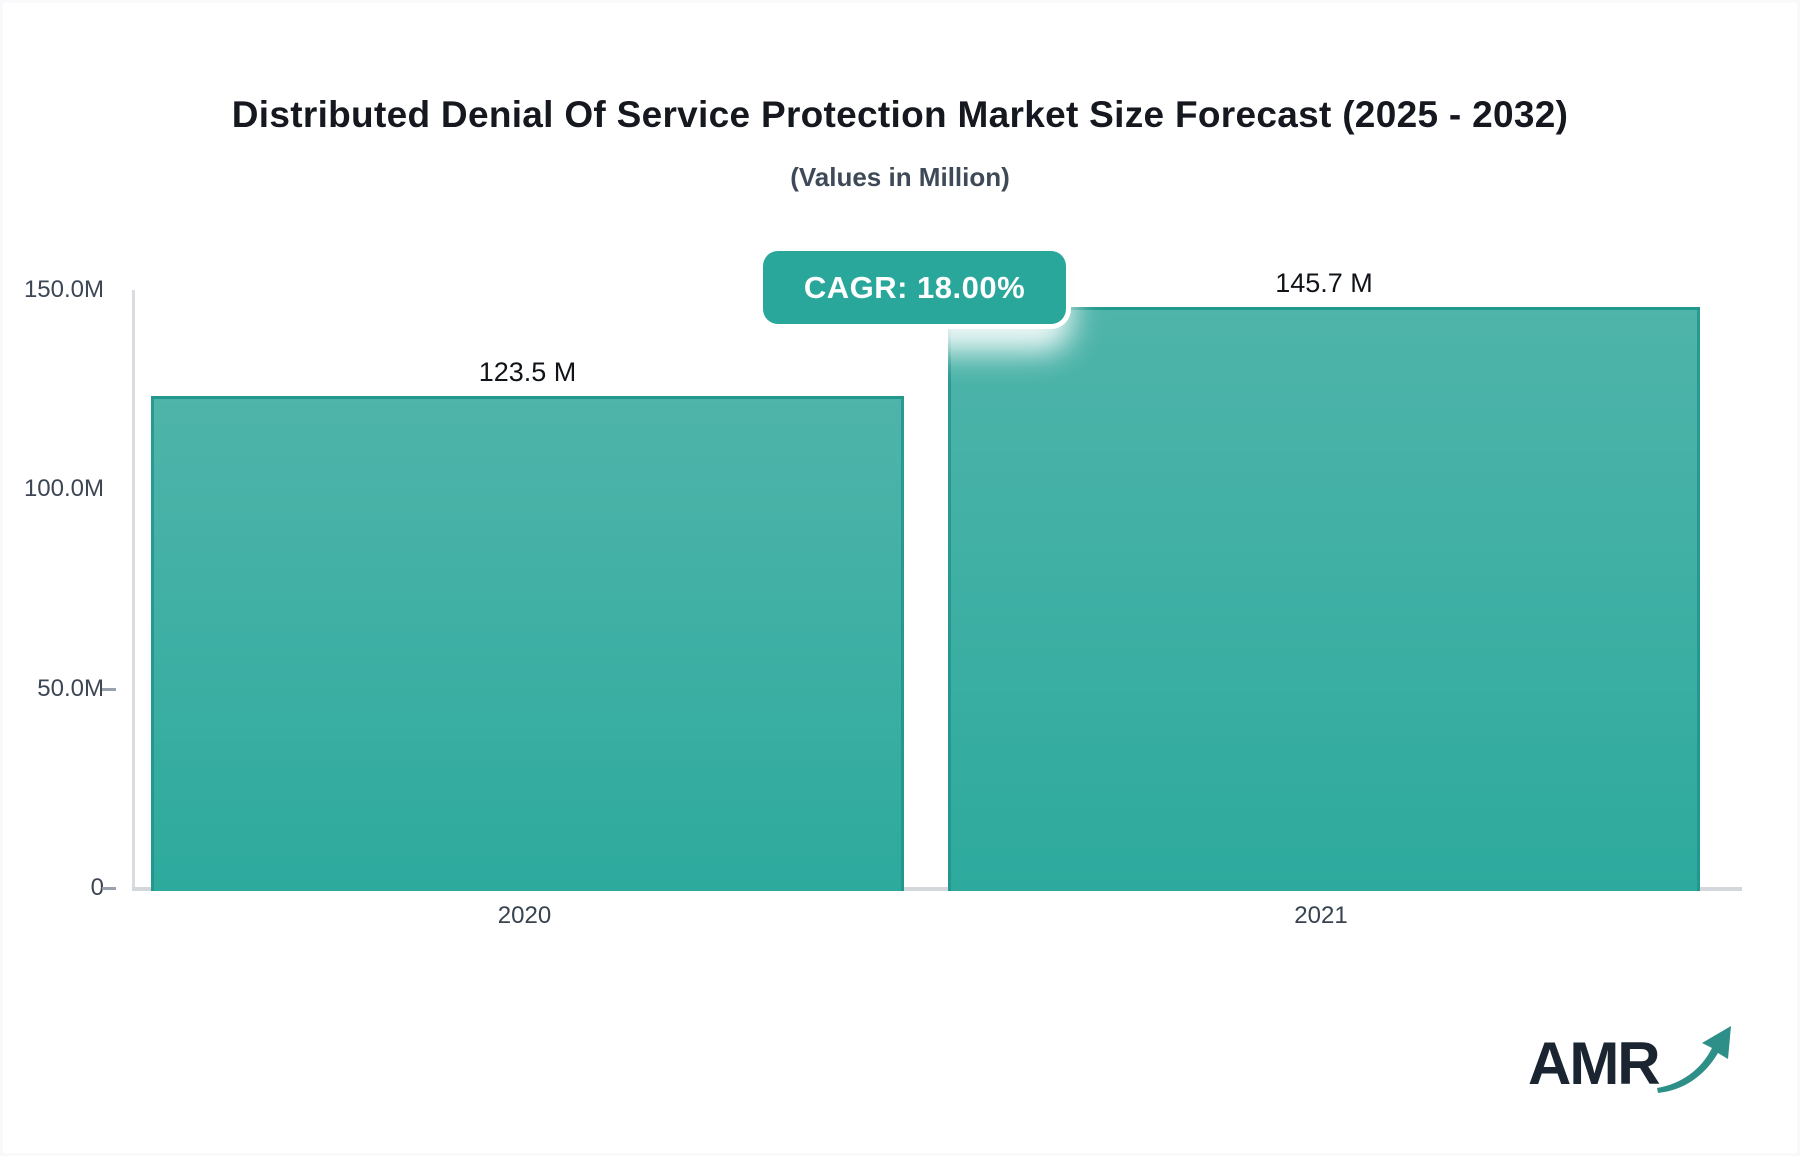 The width and height of the screenshot is (1800, 1156). Describe the element at coordinates (70, 688) in the screenshot. I see `y-axis-tick-label: 50.0M` at that location.